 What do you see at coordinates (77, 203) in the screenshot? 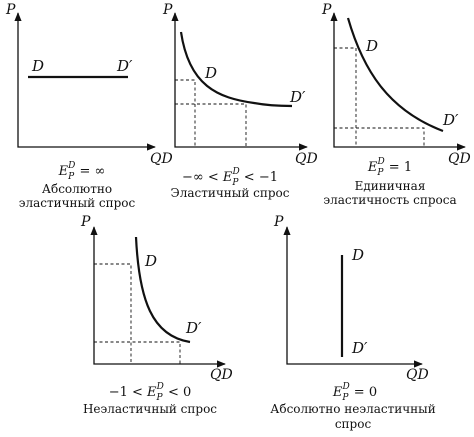
I see `caption-line: эластичный спрос` at bounding box center [77, 203].